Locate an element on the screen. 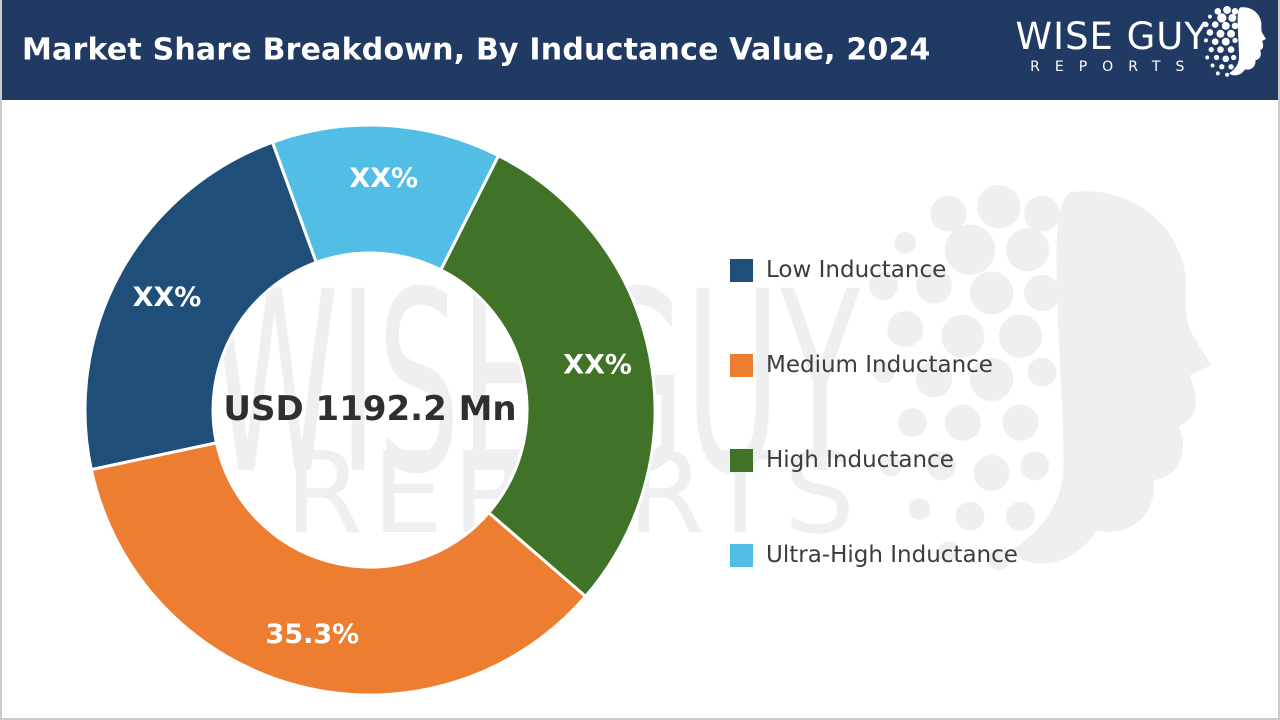 The width and height of the screenshot is (1280, 720). slice-label-low-inductance: XX% is located at coordinates (167, 297).